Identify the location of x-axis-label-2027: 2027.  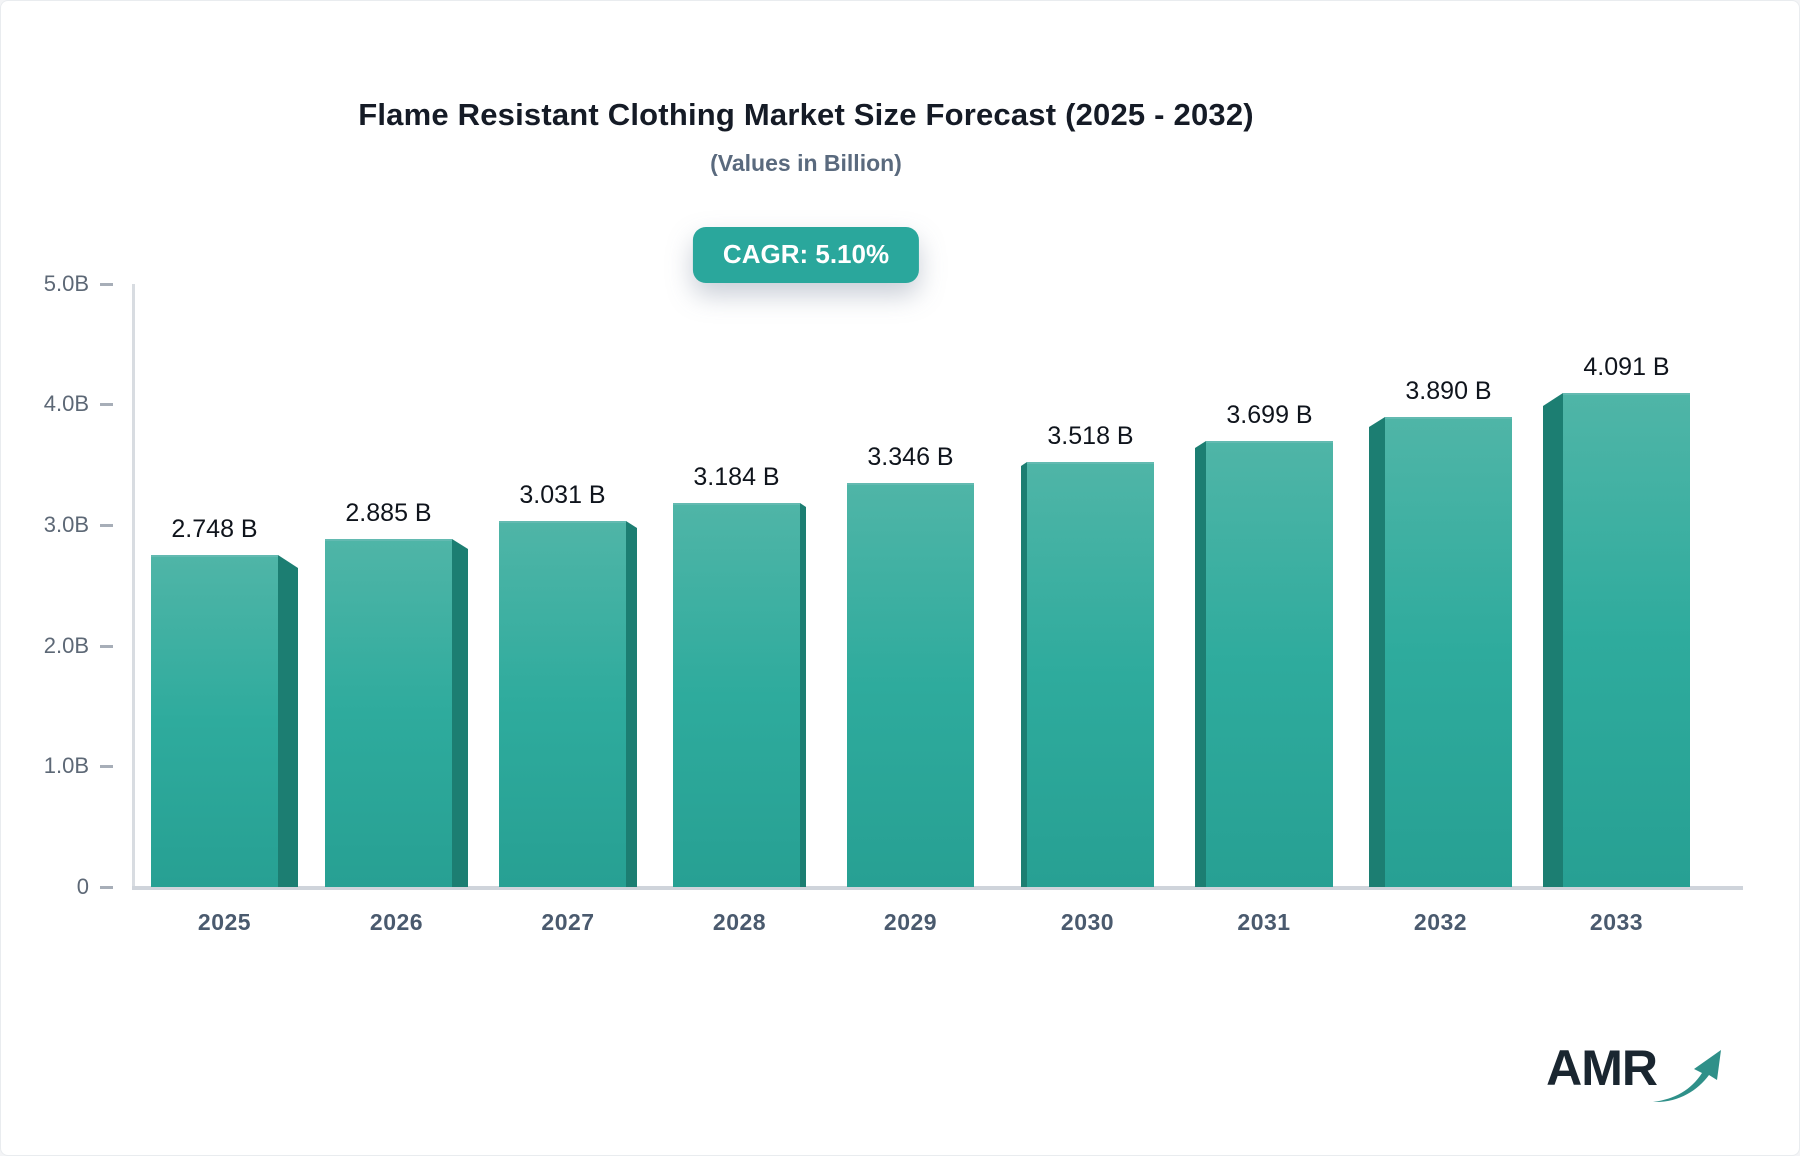
(568, 922).